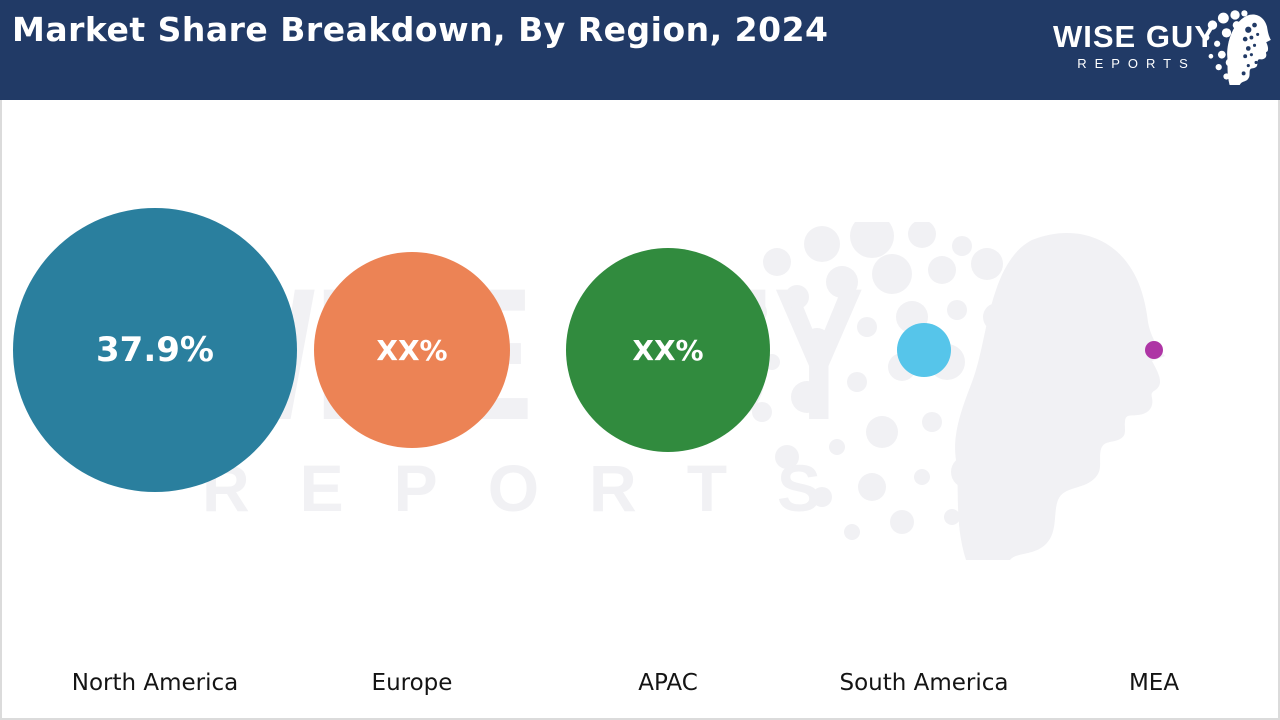 Image resolution: width=1280 pixels, height=720 pixels. What do you see at coordinates (924, 683) in the screenshot?
I see `category-label-south-america: South America` at bounding box center [924, 683].